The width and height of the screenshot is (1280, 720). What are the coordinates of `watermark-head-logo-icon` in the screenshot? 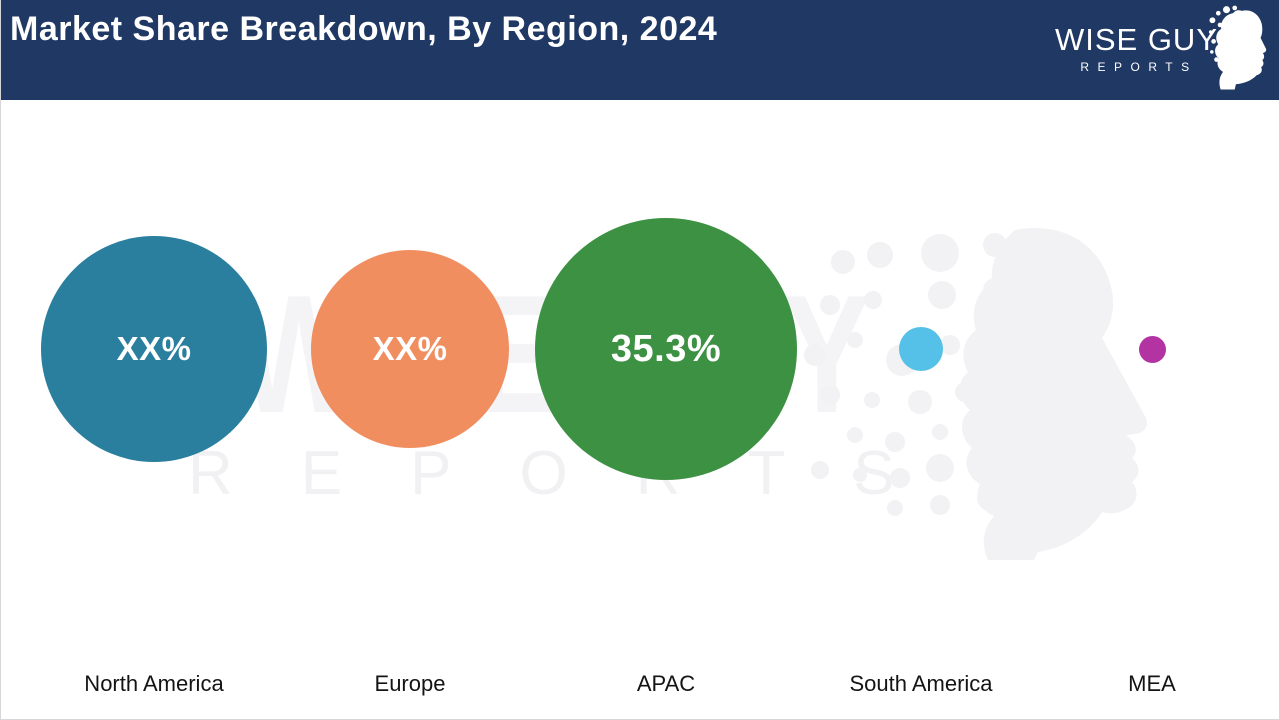 It's located at (975, 393).